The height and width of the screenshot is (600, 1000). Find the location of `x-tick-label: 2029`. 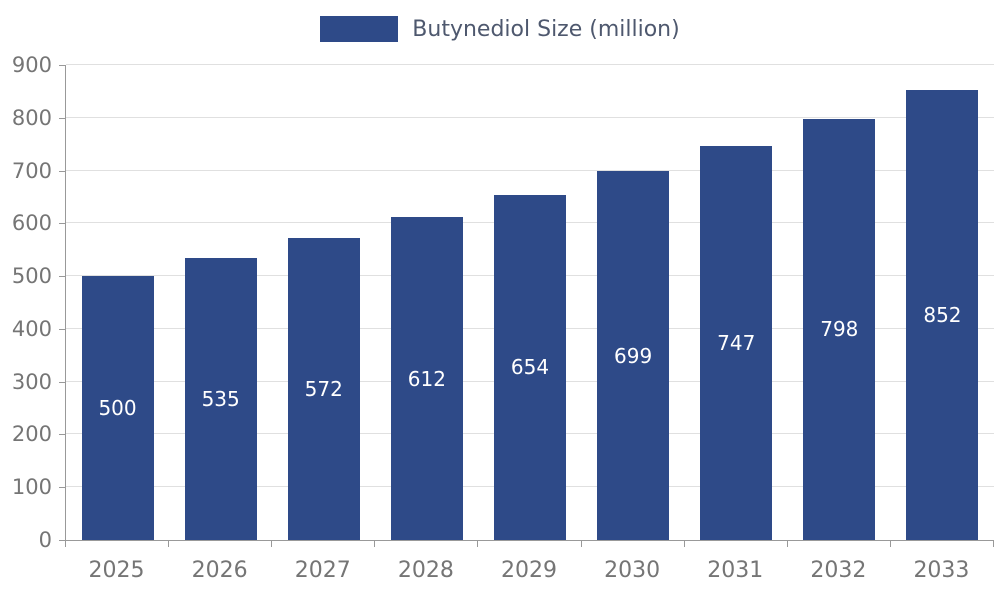

x-tick-label: 2029 is located at coordinates (529, 570).